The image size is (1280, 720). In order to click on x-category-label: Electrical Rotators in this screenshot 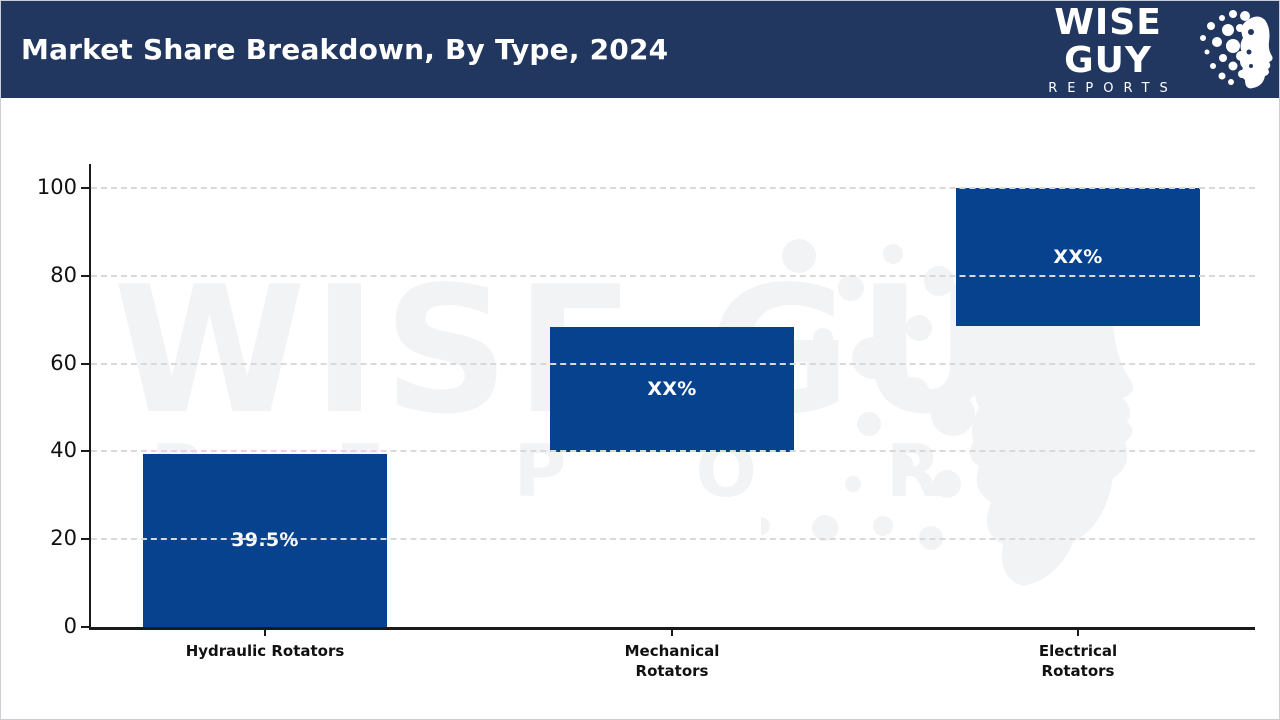, I will do `click(1078, 661)`.